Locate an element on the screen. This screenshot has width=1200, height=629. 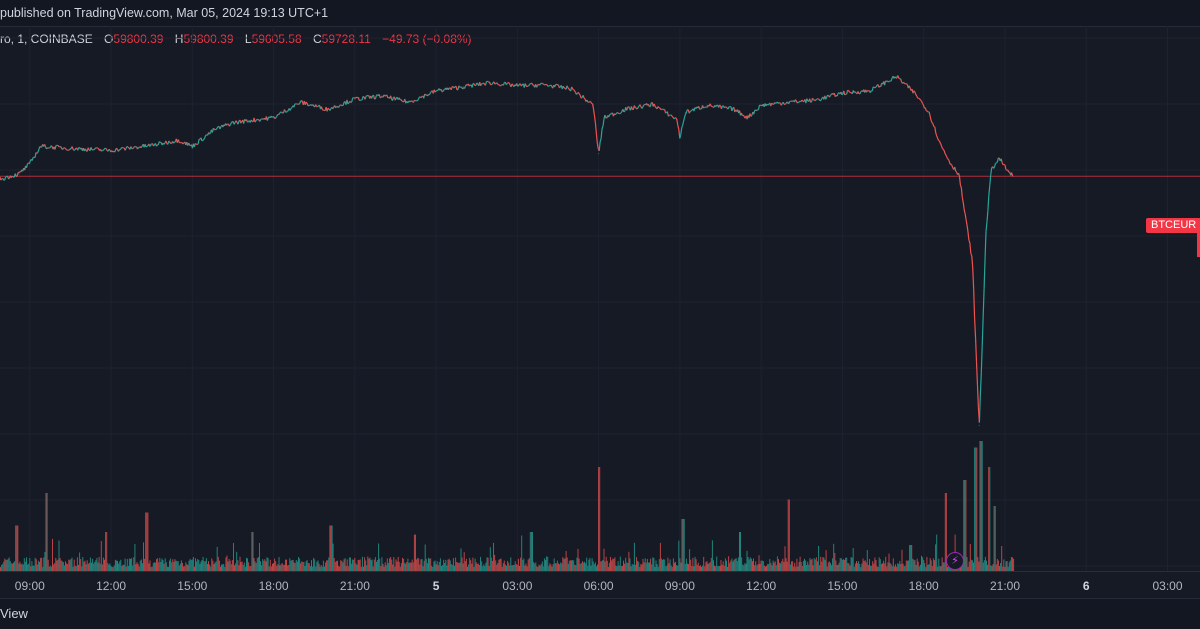
tradingview-brand: View is located at coordinates (14, 613).